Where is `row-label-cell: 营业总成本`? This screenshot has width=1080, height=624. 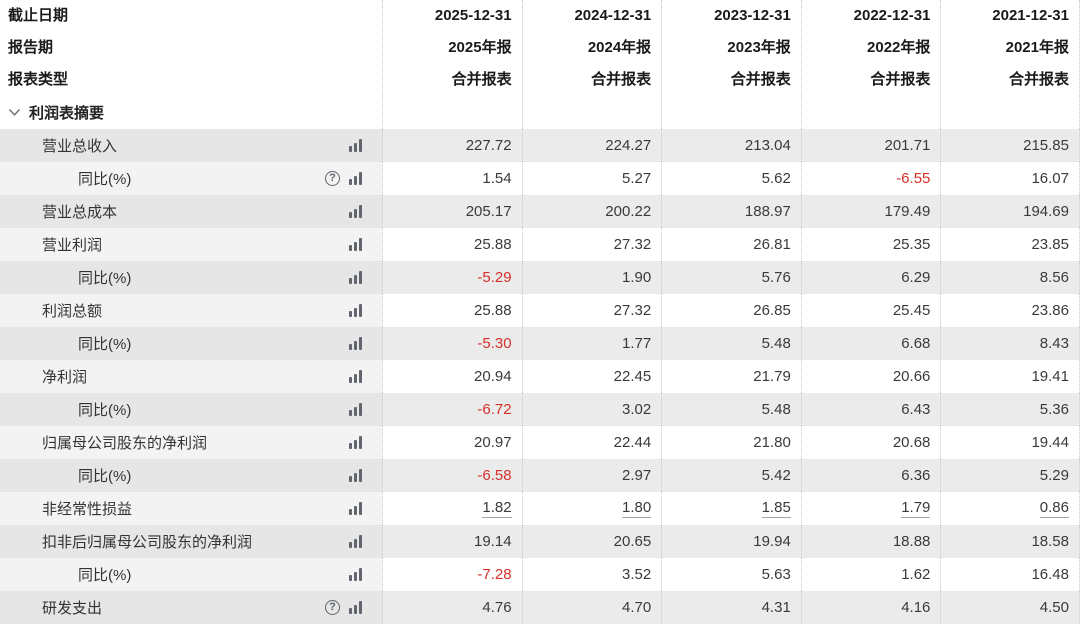
row-label-cell: 营业总成本 is located at coordinates (191, 211).